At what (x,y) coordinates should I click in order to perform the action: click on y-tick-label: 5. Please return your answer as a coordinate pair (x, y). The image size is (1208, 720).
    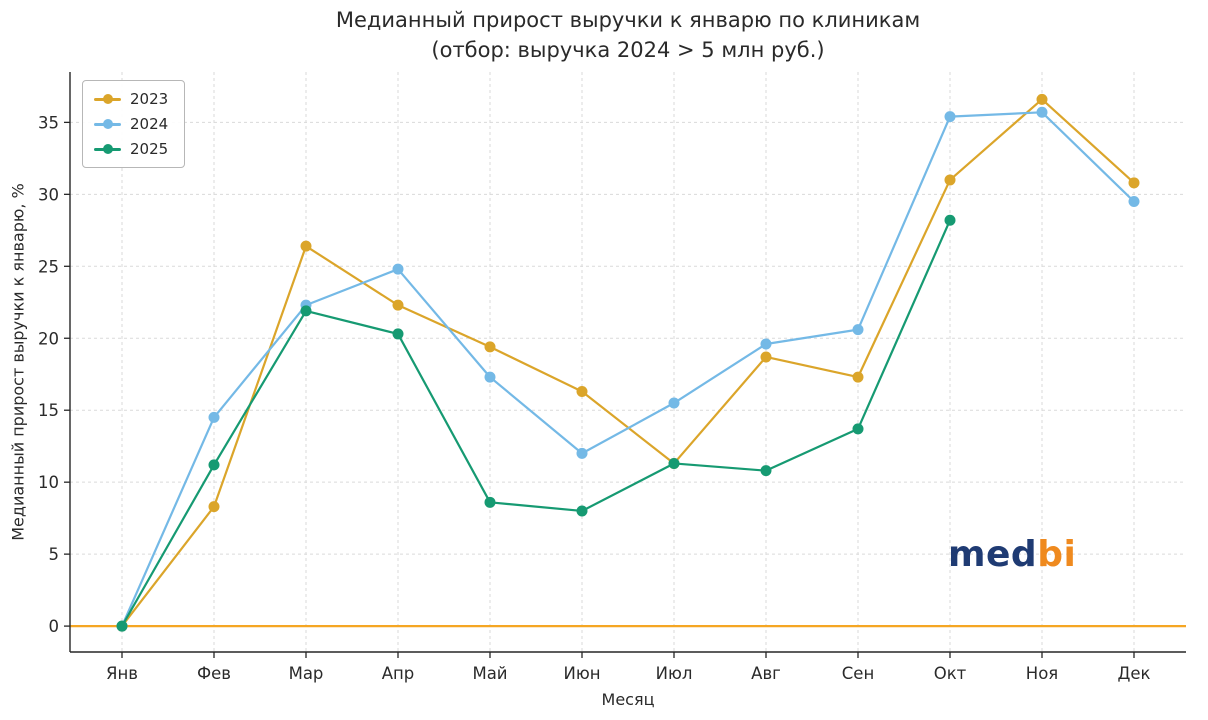
    Looking at the image, I should click on (54, 554).